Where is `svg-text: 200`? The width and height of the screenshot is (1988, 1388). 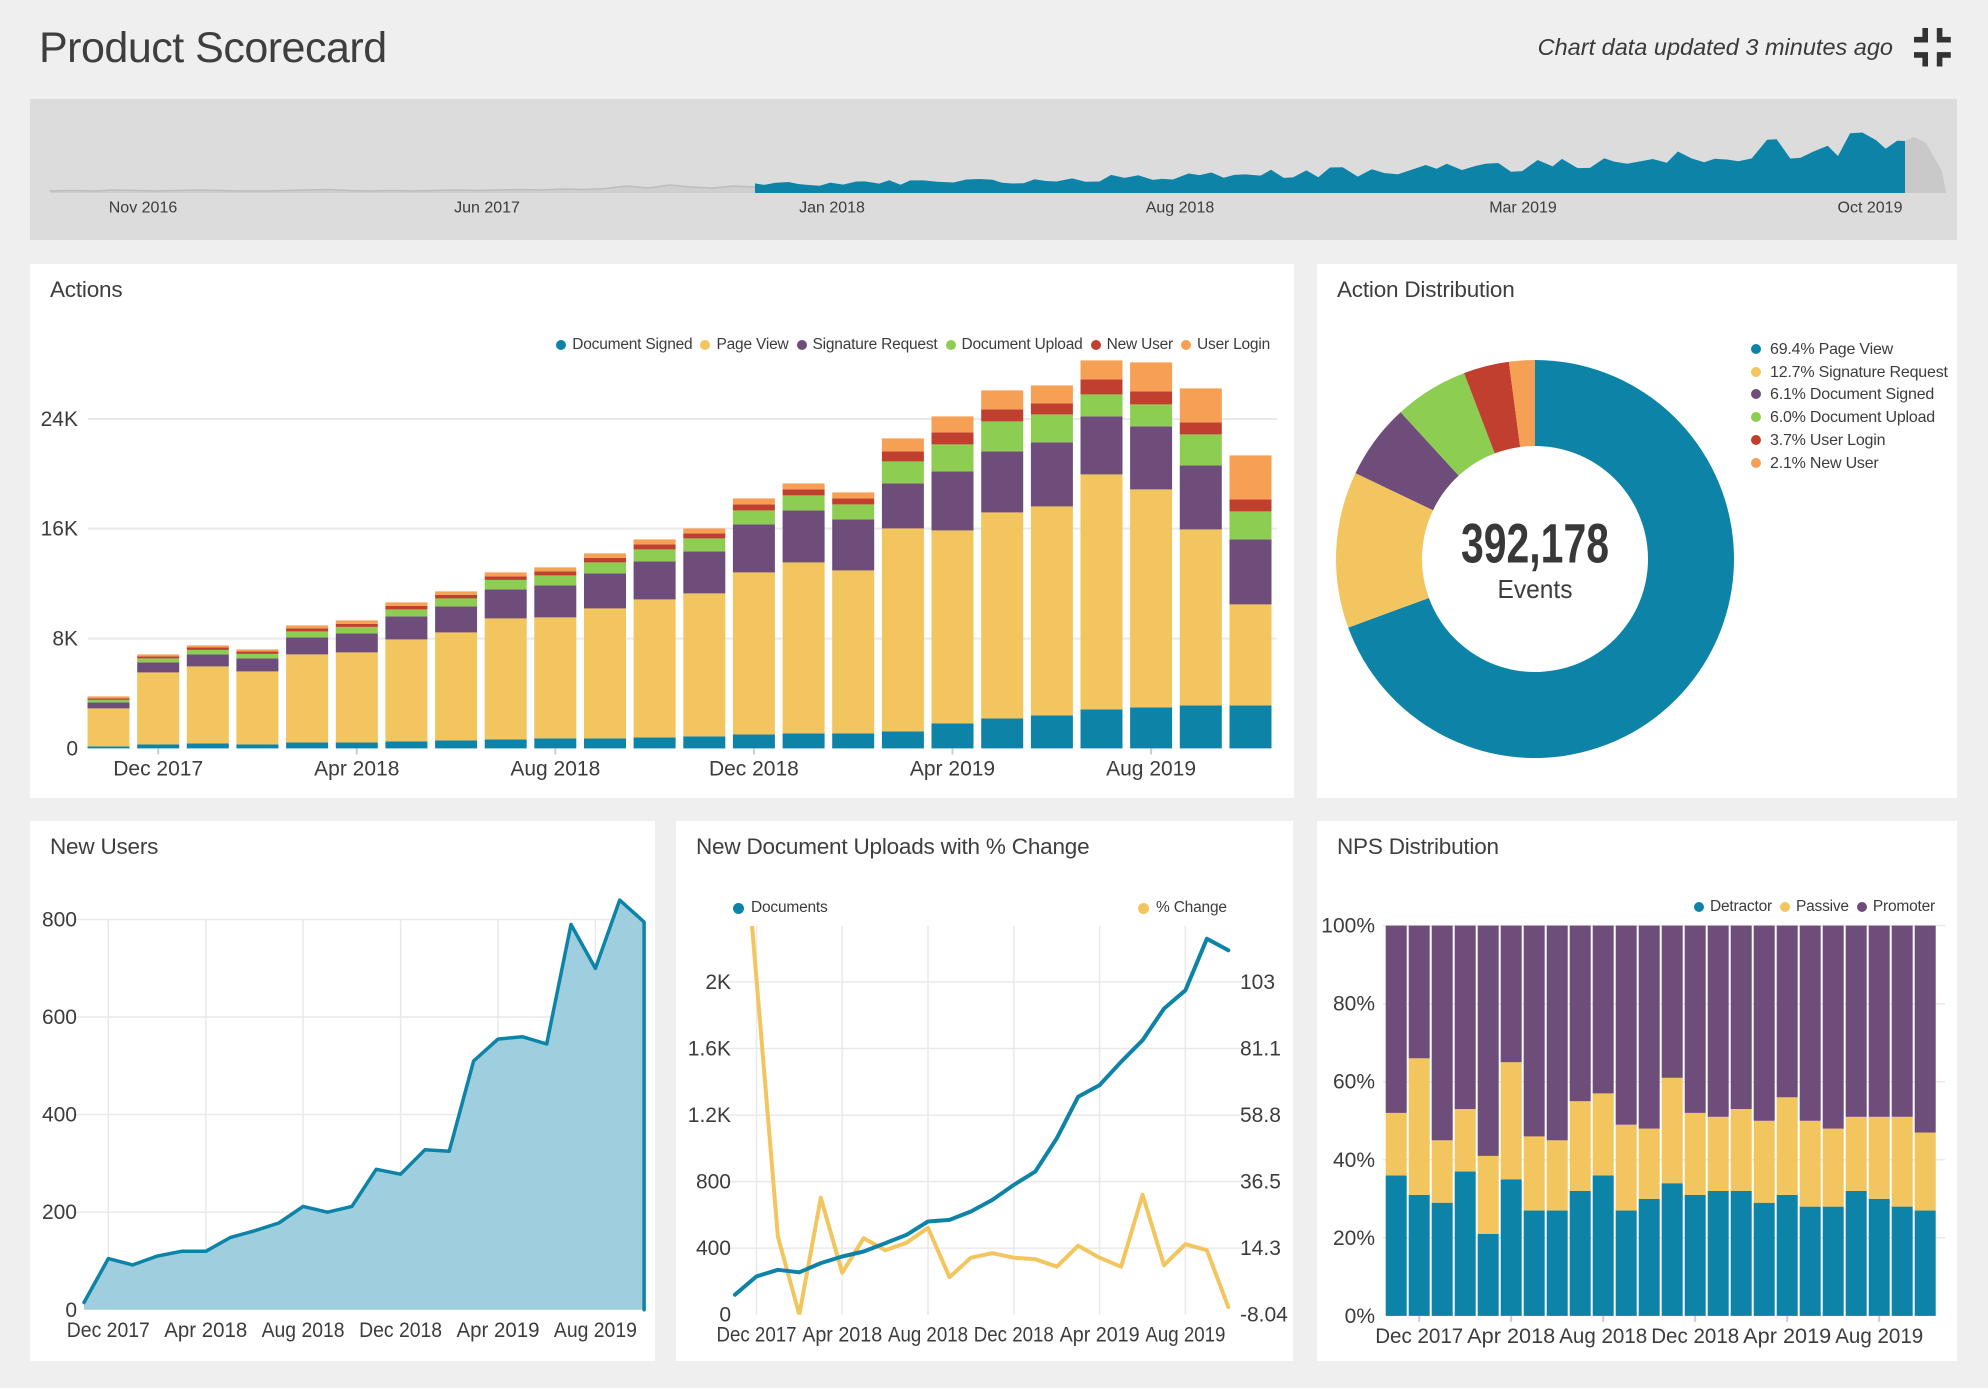
svg-text: 200 is located at coordinates (59, 1212).